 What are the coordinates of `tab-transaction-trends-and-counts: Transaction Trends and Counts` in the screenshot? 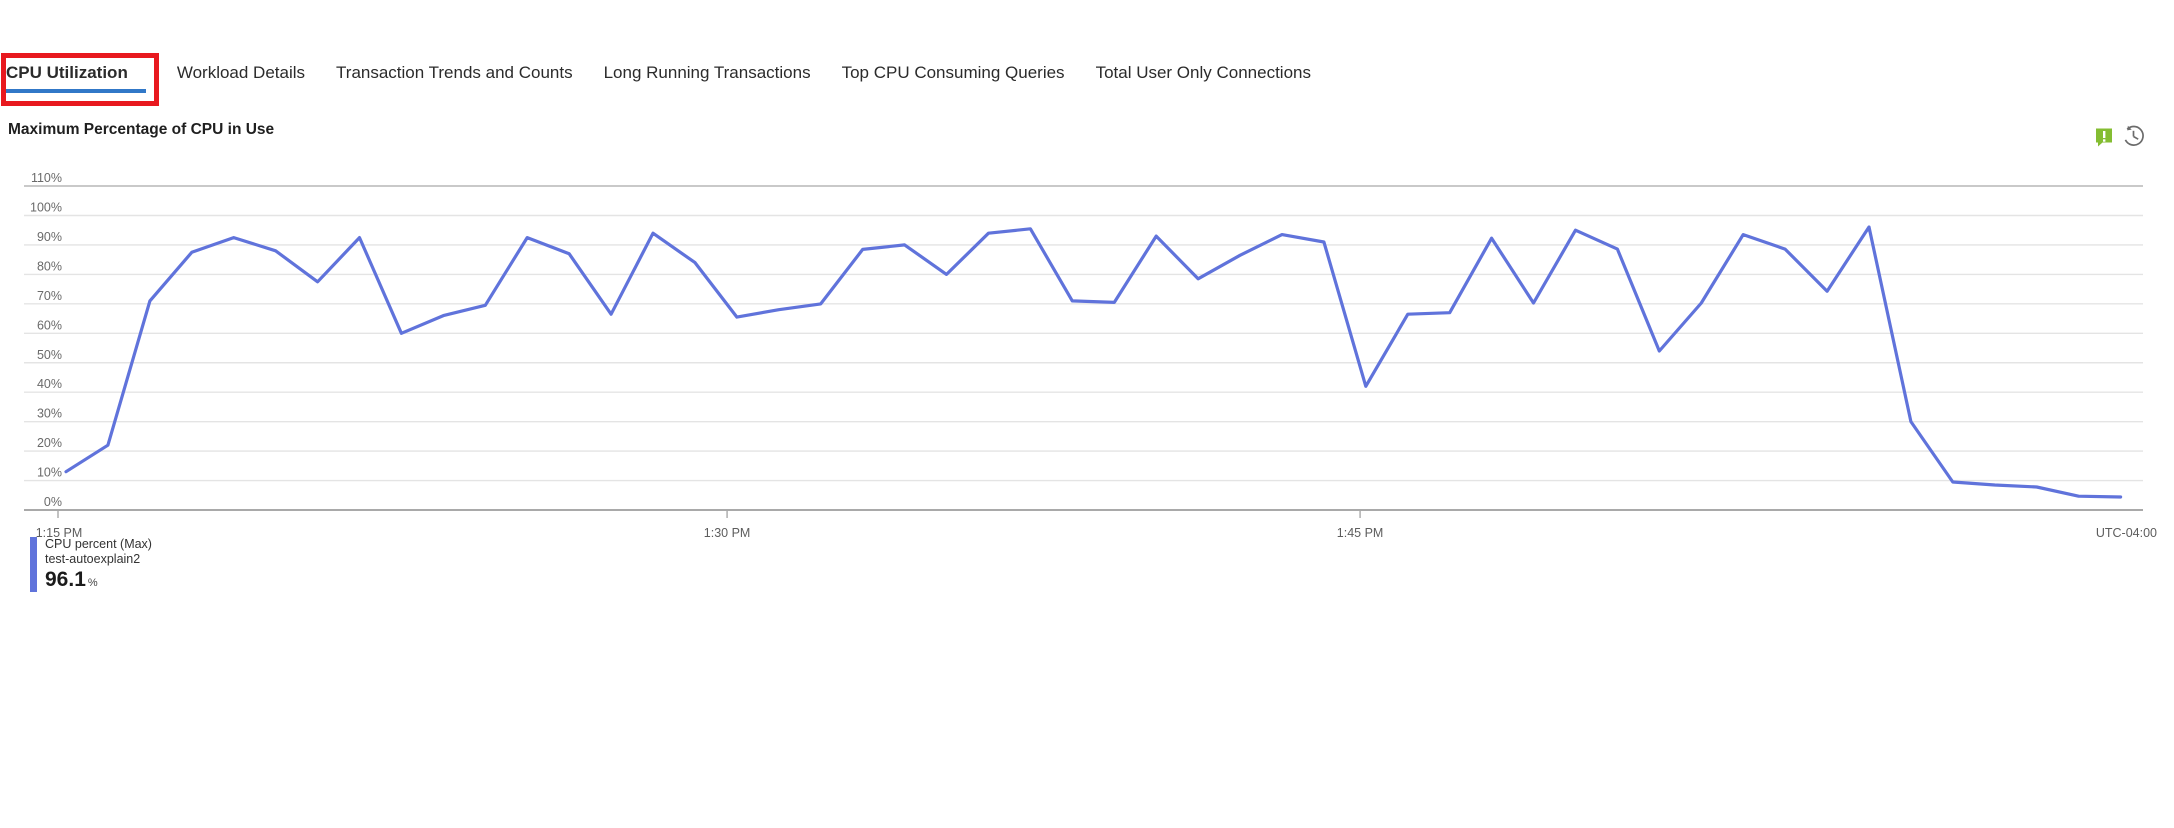 It's located at (454, 72).